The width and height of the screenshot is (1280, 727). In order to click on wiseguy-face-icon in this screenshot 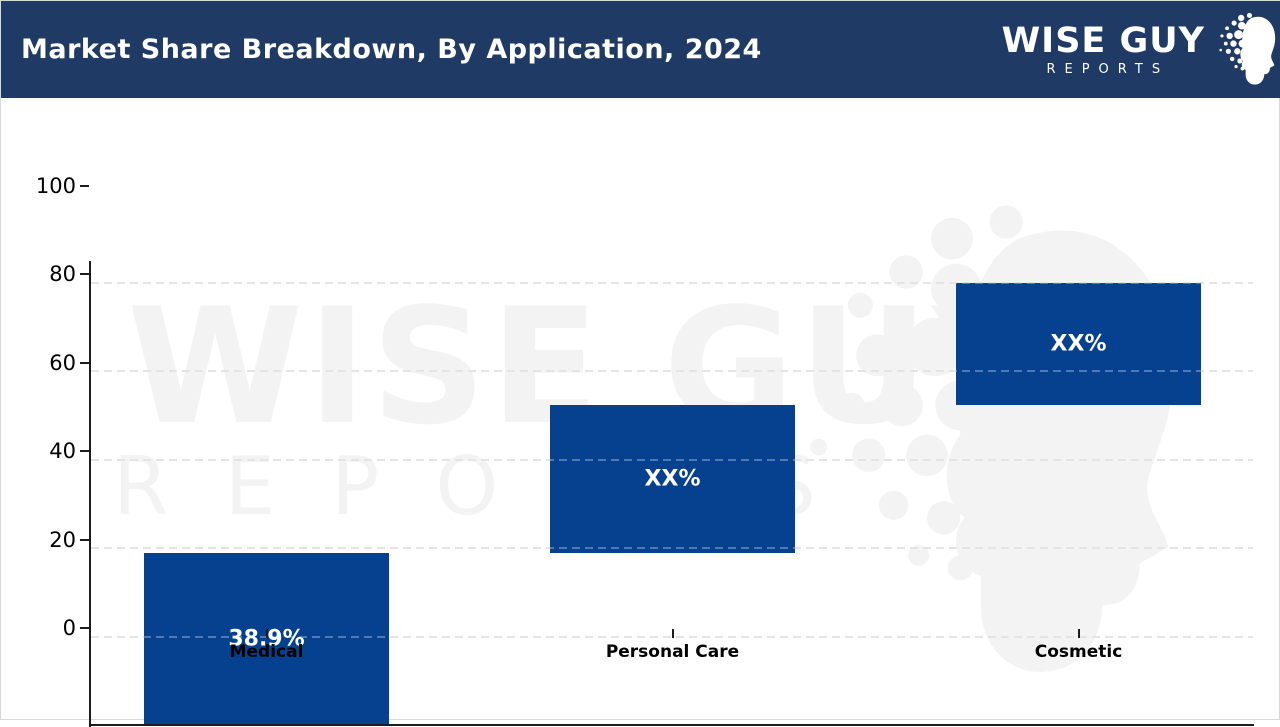, I will do `click(1247, 48)`.